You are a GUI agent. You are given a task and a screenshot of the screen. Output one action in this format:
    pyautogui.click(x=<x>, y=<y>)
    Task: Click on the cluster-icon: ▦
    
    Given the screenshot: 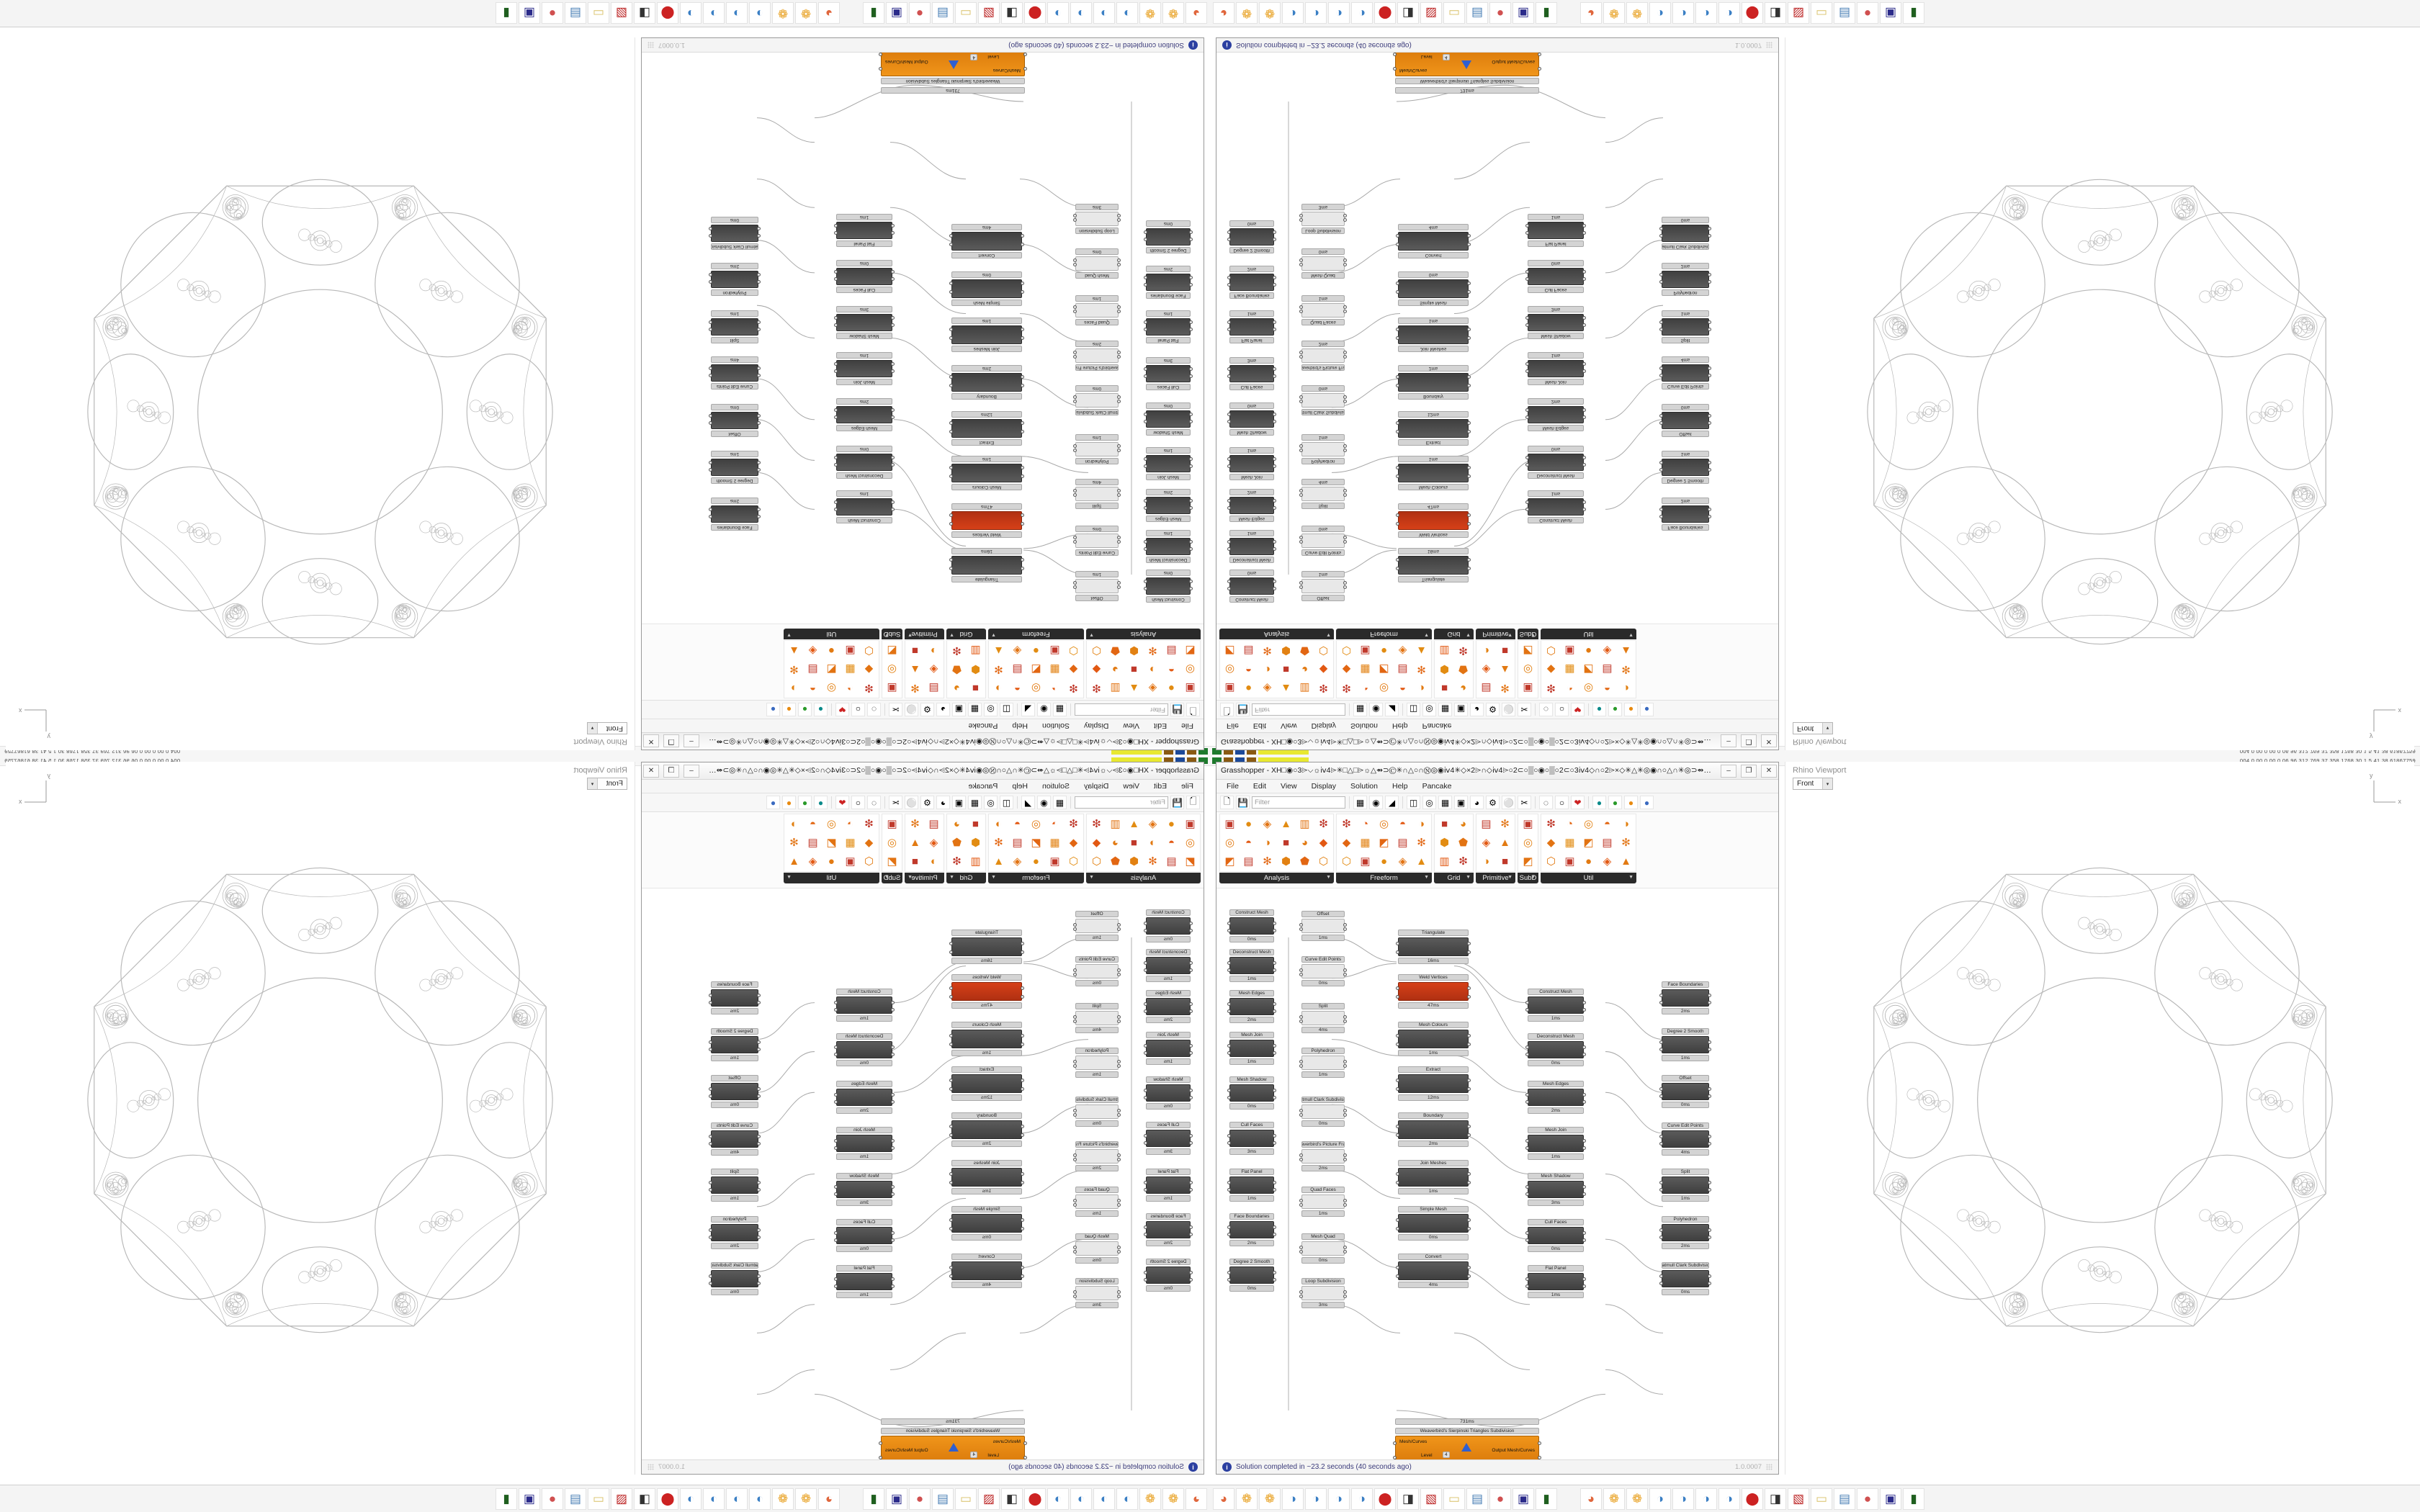 What is the action you would take?
    pyautogui.click(x=1445, y=802)
    